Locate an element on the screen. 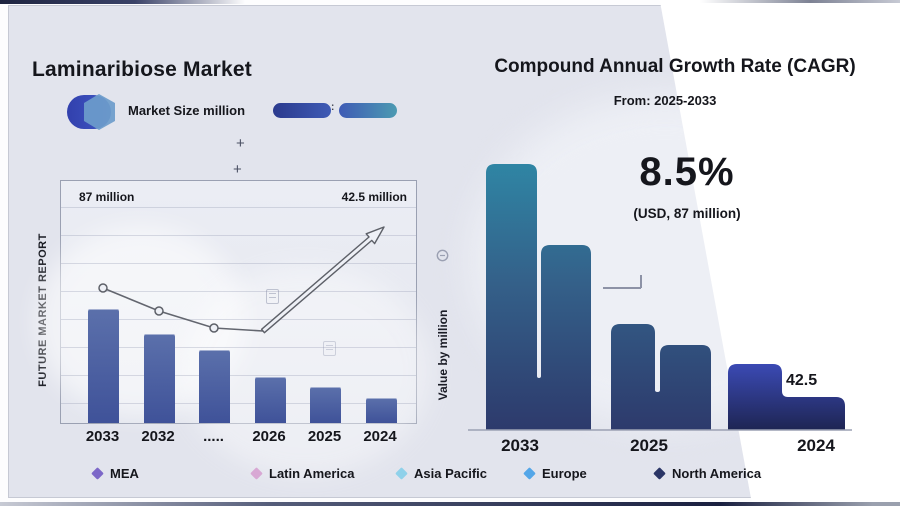  cagr-value: 8.5% is located at coordinates (687, 172).